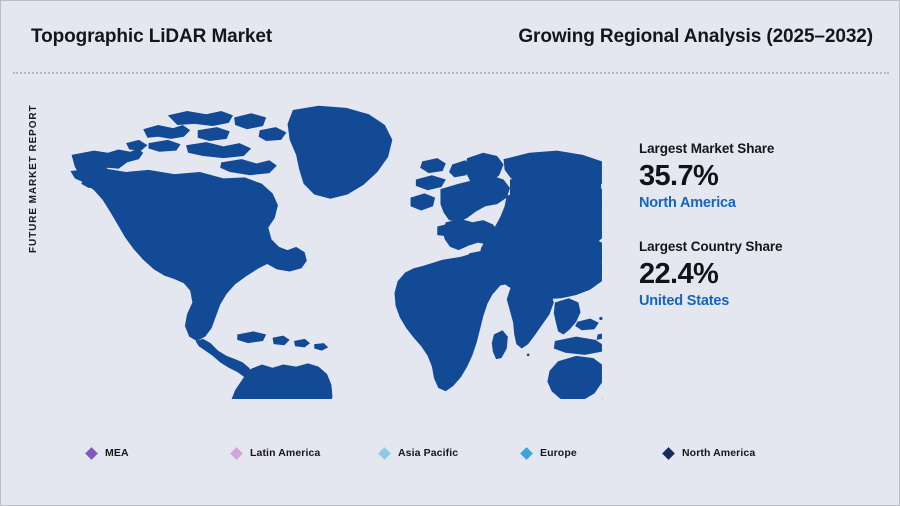 The image size is (900, 506). I want to click on stat-value: 35.7%, so click(679, 176).